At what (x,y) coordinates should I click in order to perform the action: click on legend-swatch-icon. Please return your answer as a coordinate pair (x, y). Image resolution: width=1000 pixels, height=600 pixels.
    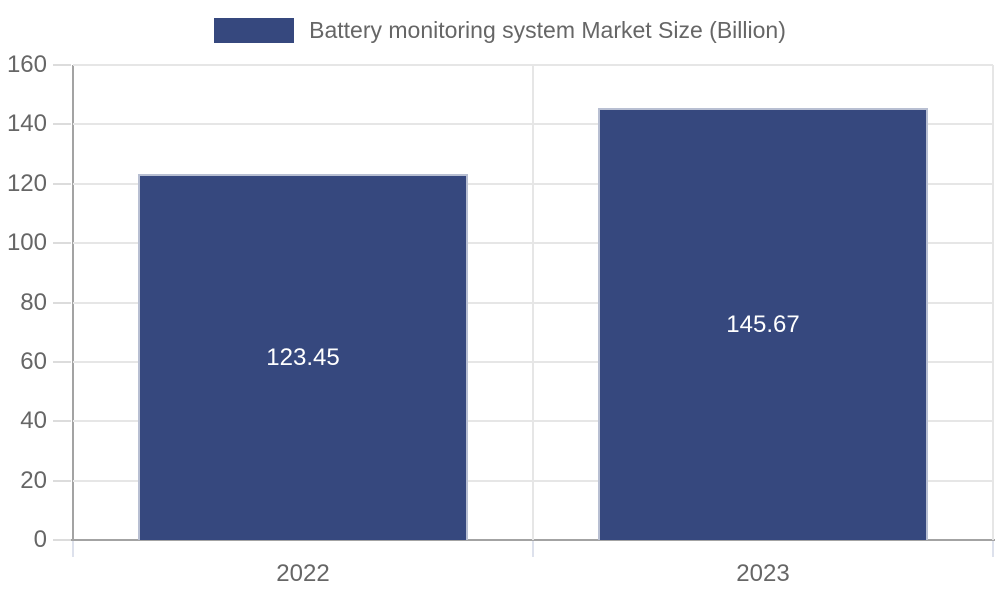
    Looking at the image, I should click on (254, 30).